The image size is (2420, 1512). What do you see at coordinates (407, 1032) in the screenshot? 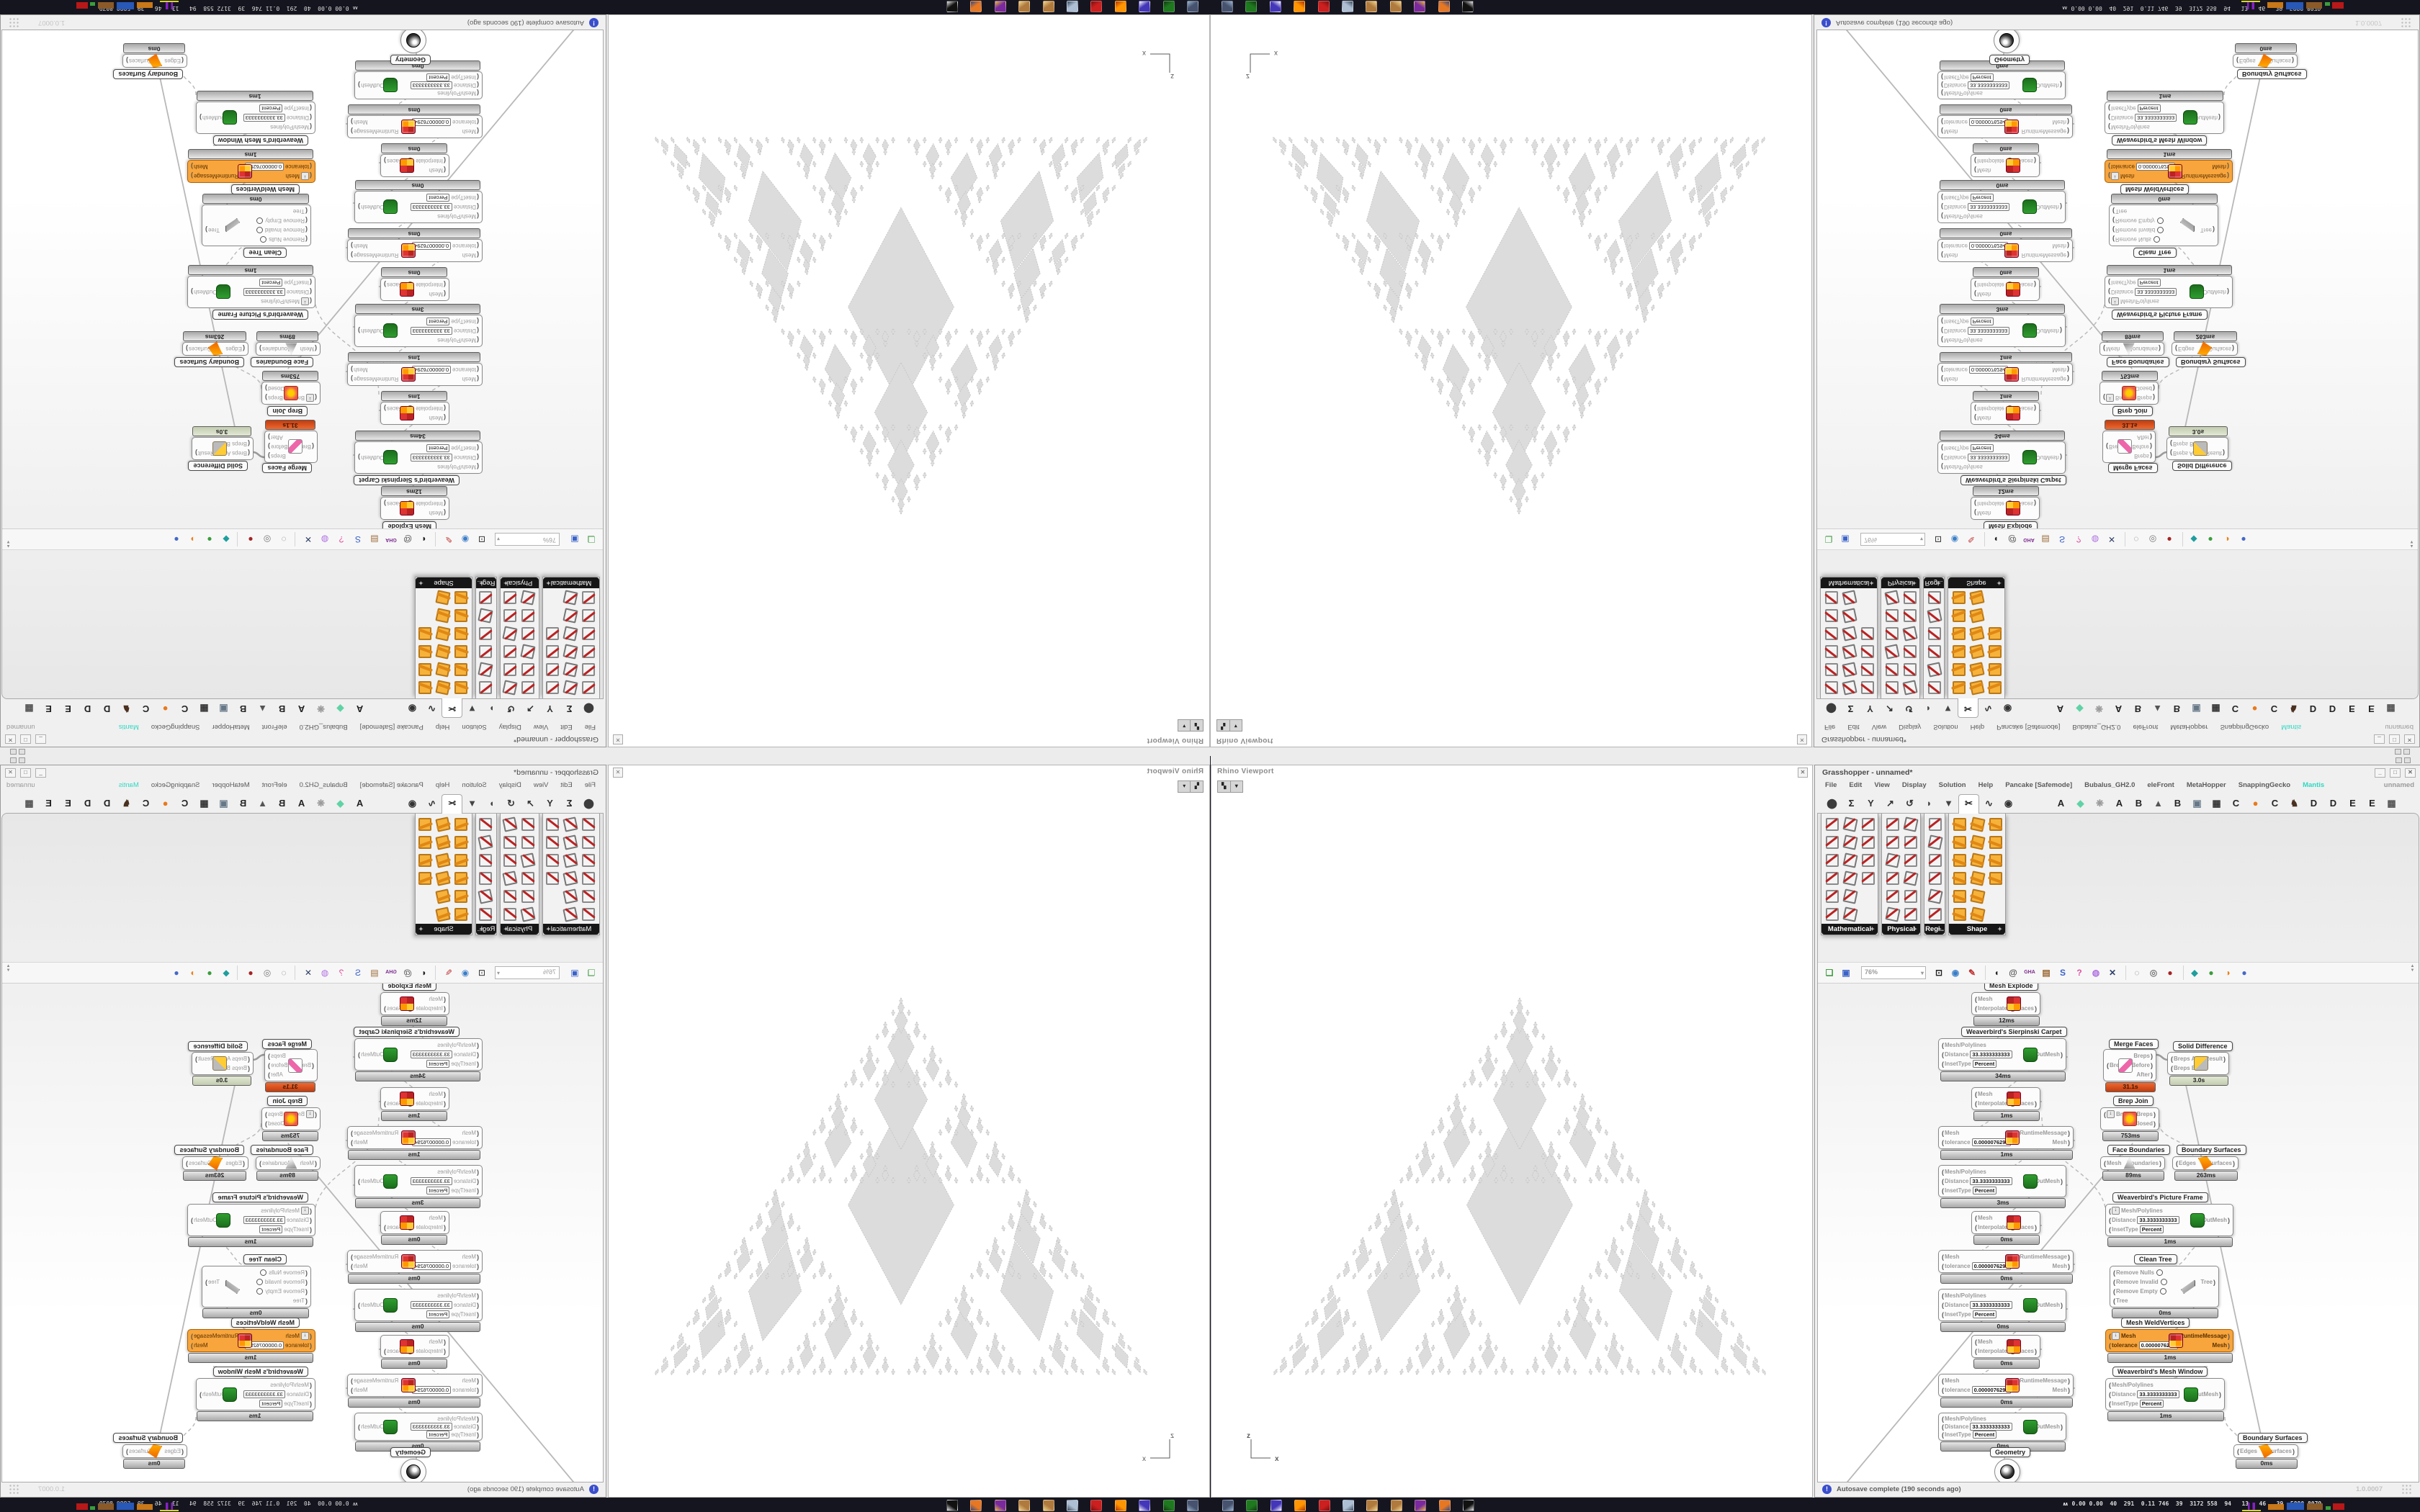
I see `component-label-weaverbird-sierpinski-carpet: Weaverbird's Sierpinski Carpet` at bounding box center [407, 1032].